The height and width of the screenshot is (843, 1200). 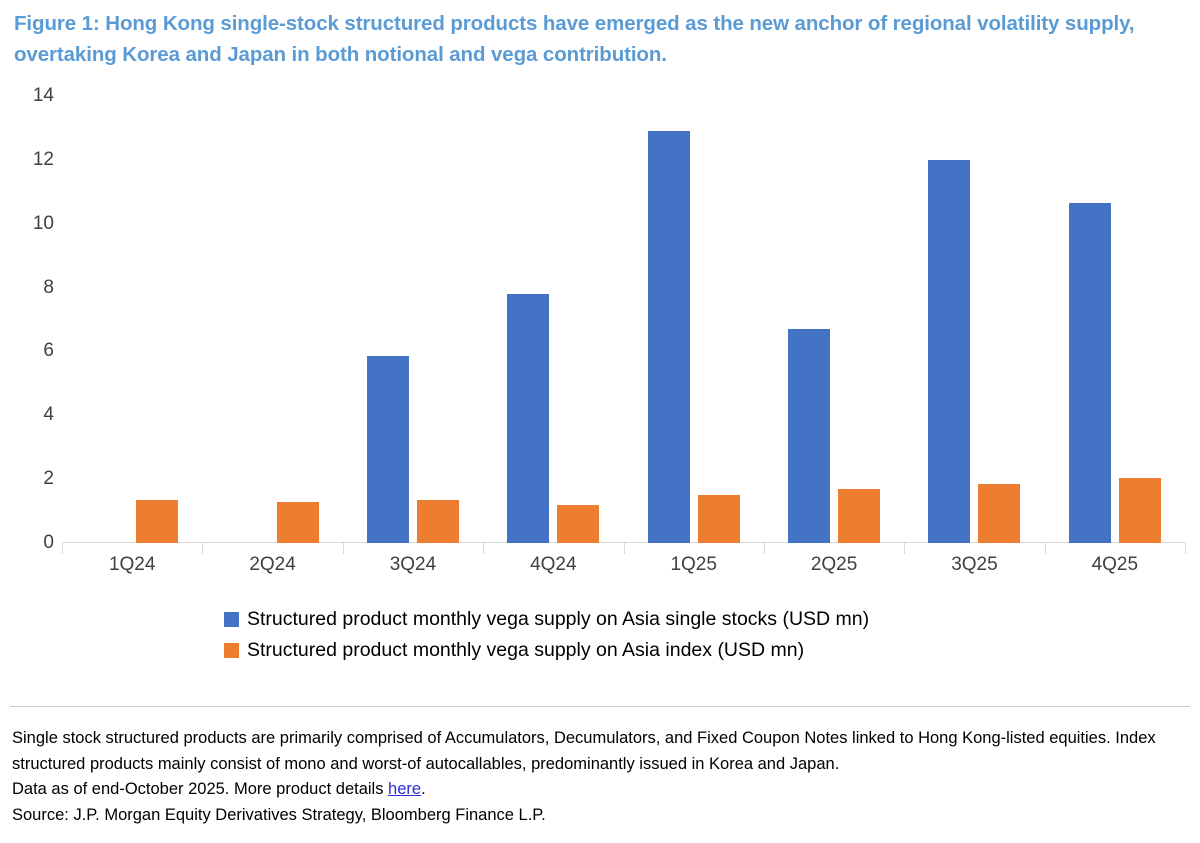 I want to click on bar-single-stocks-3Q25, so click(x=949, y=351).